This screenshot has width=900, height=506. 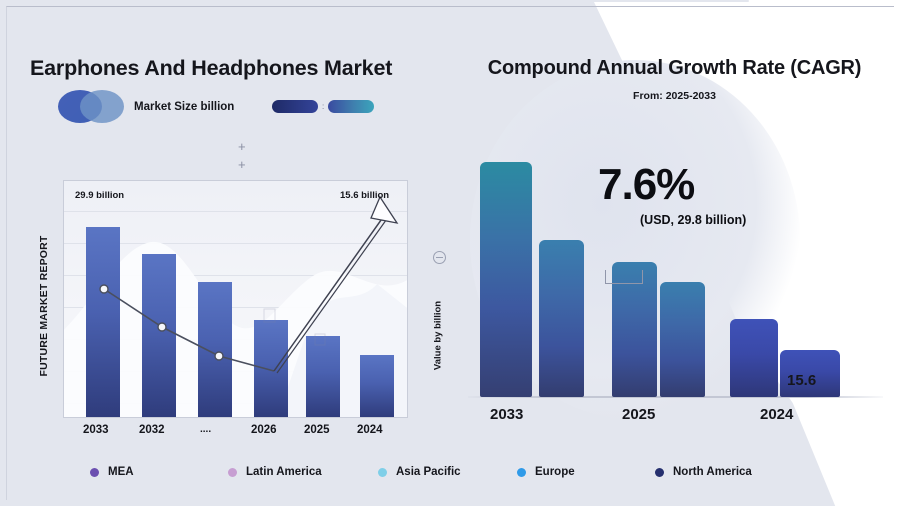 What do you see at coordinates (521, 472) in the screenshot?
I see `legend-dot-icon-europe` at bounding box center [521, 472].